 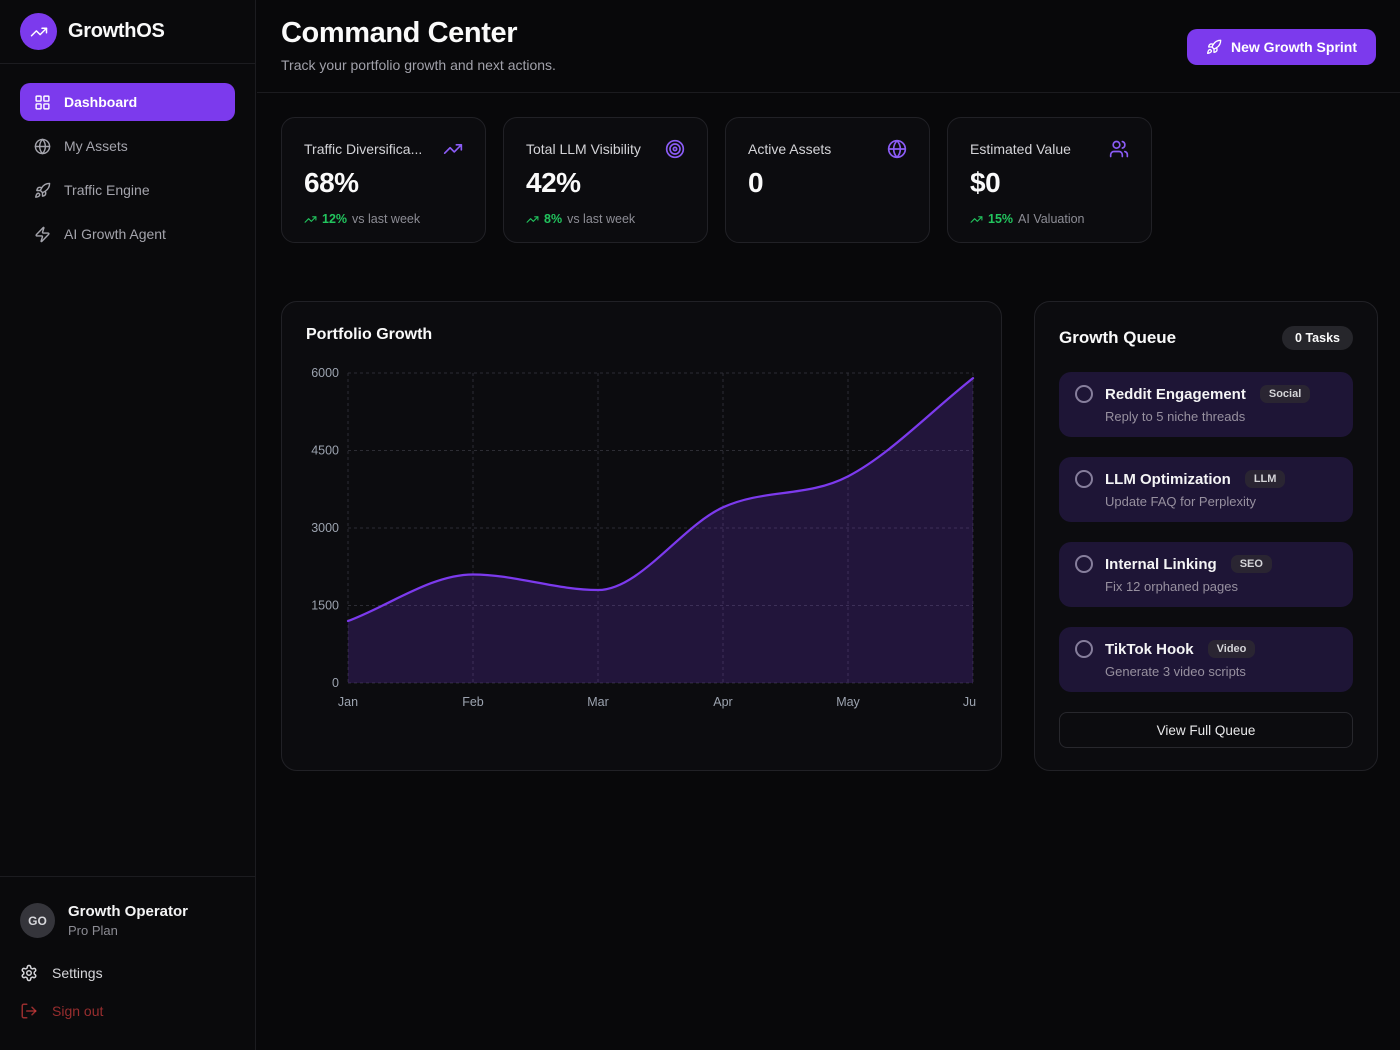 I want to click on log-out-icon, so click(x=29, y=1011).